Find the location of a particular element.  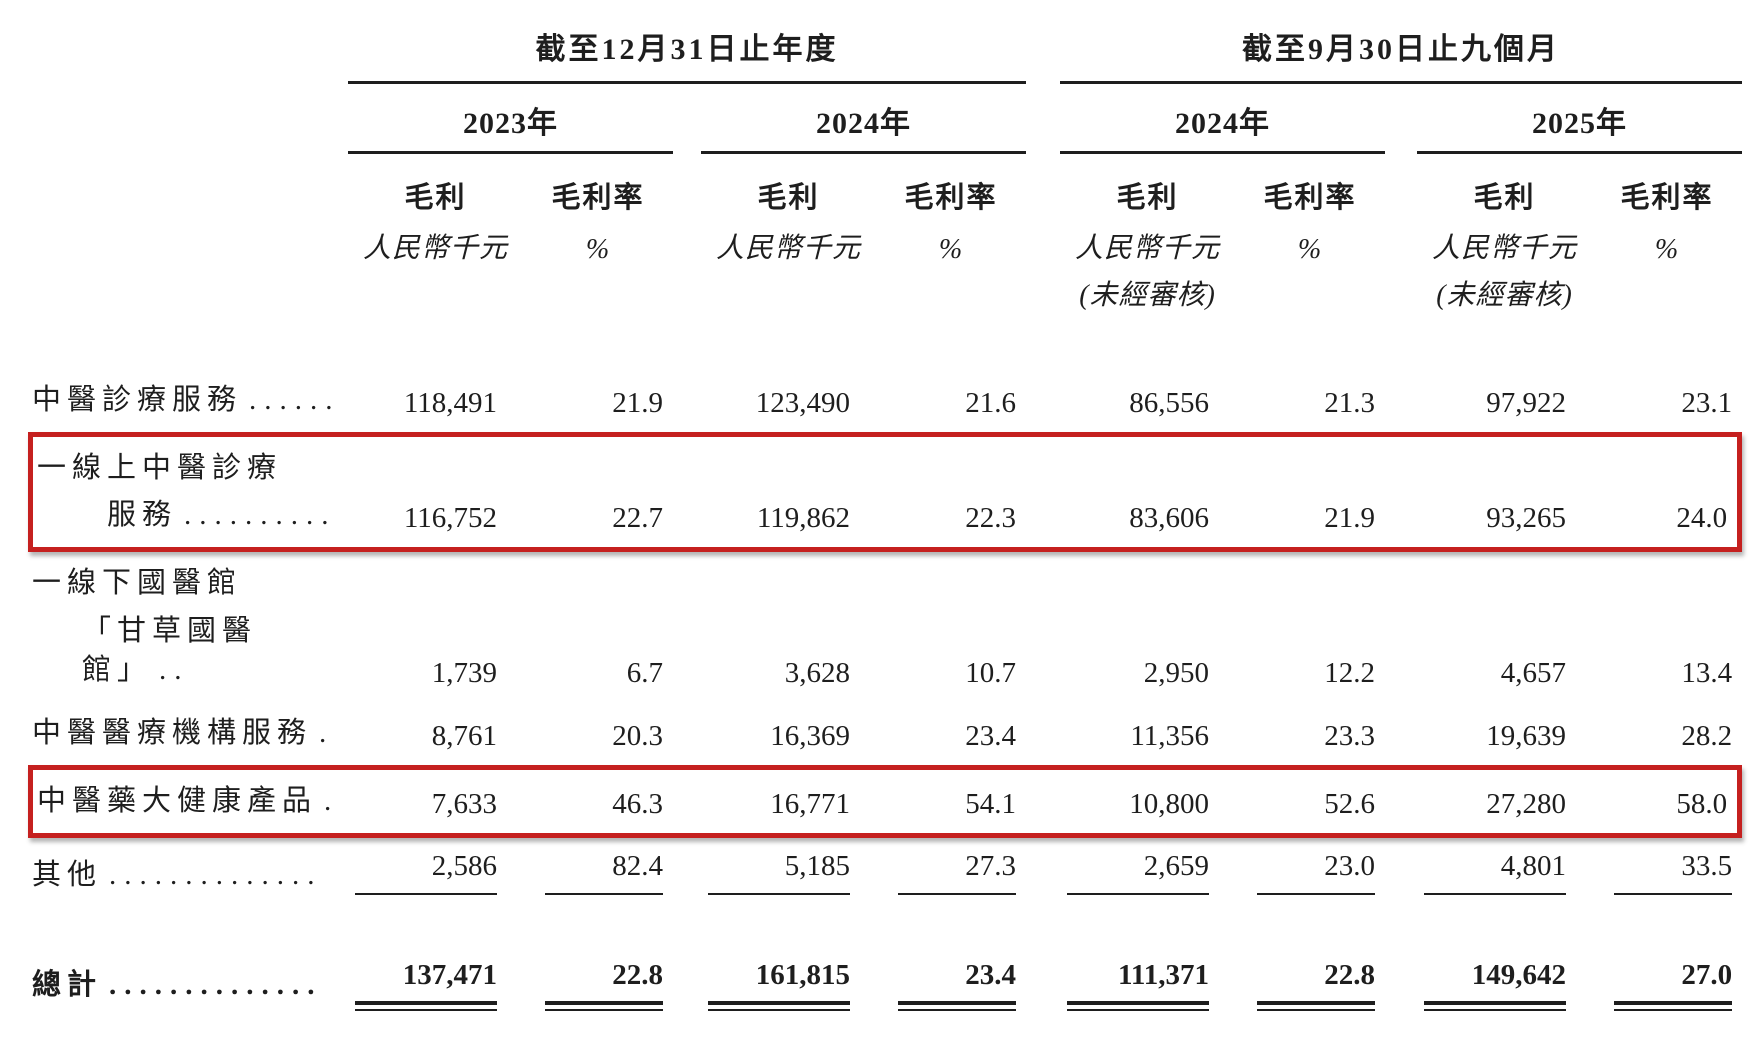

percent-cell: 21.6 is located at coordinates (991, 403).